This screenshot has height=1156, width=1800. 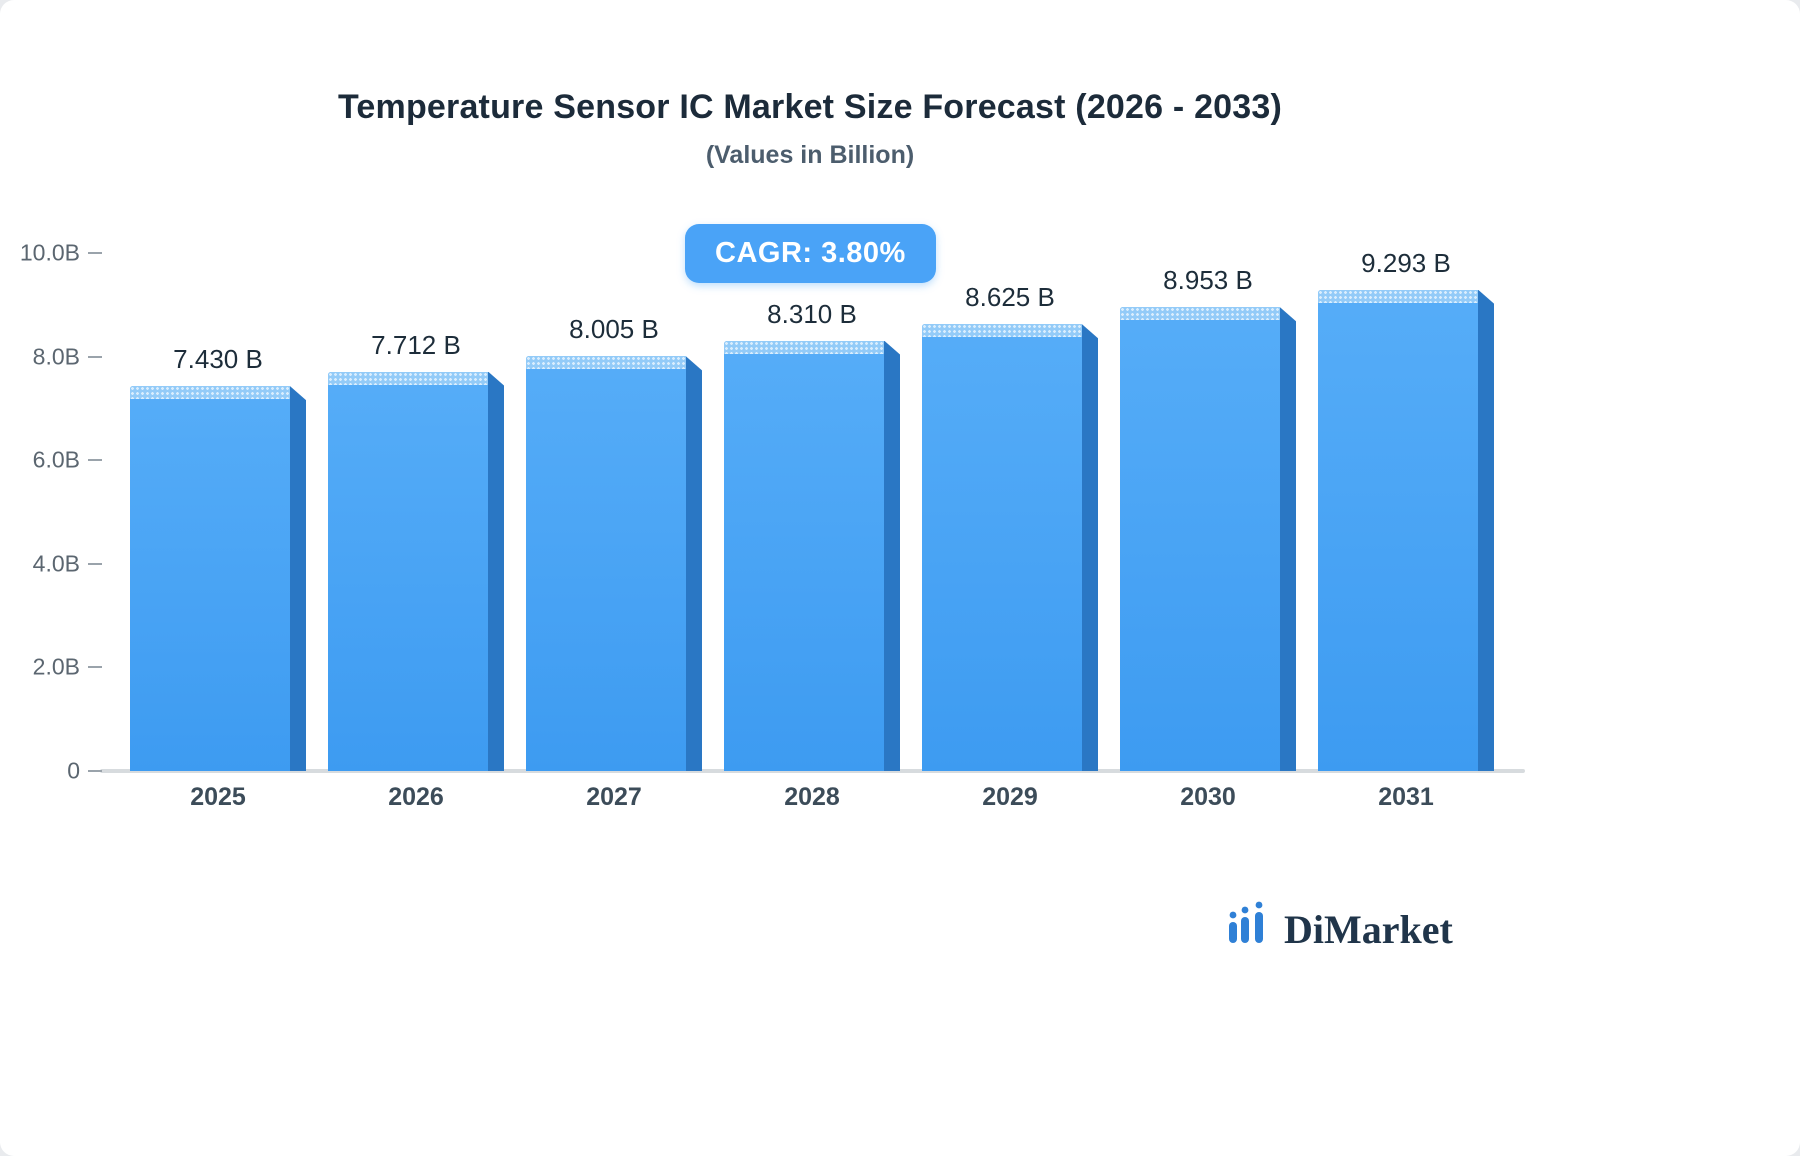 I want to click on y-axis-label: 2.0B, so click(x=56, y=666).